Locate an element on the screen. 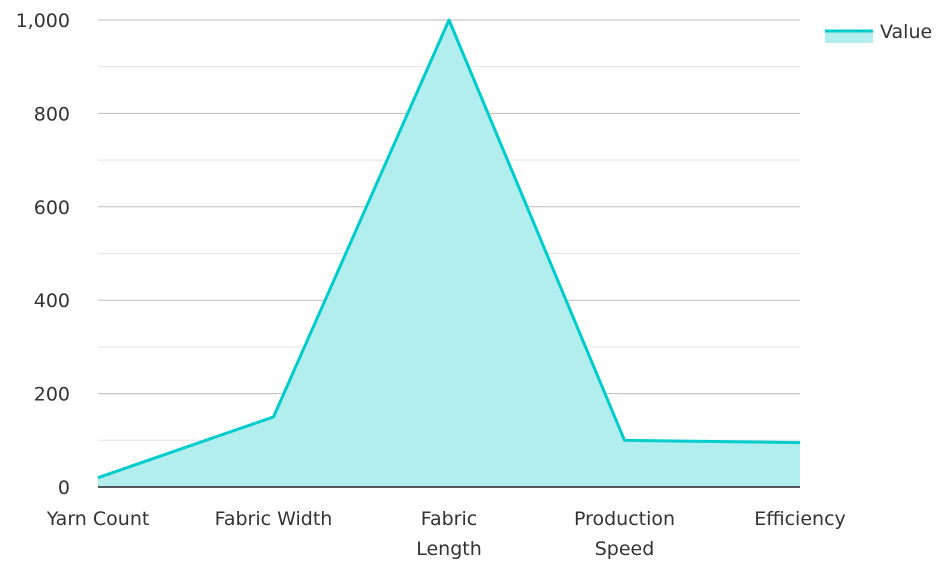 The height and width of the screenshot is (566, 948). y-axis: 0 200 400 600 800 1,000 is located at coordinates (43, 254).